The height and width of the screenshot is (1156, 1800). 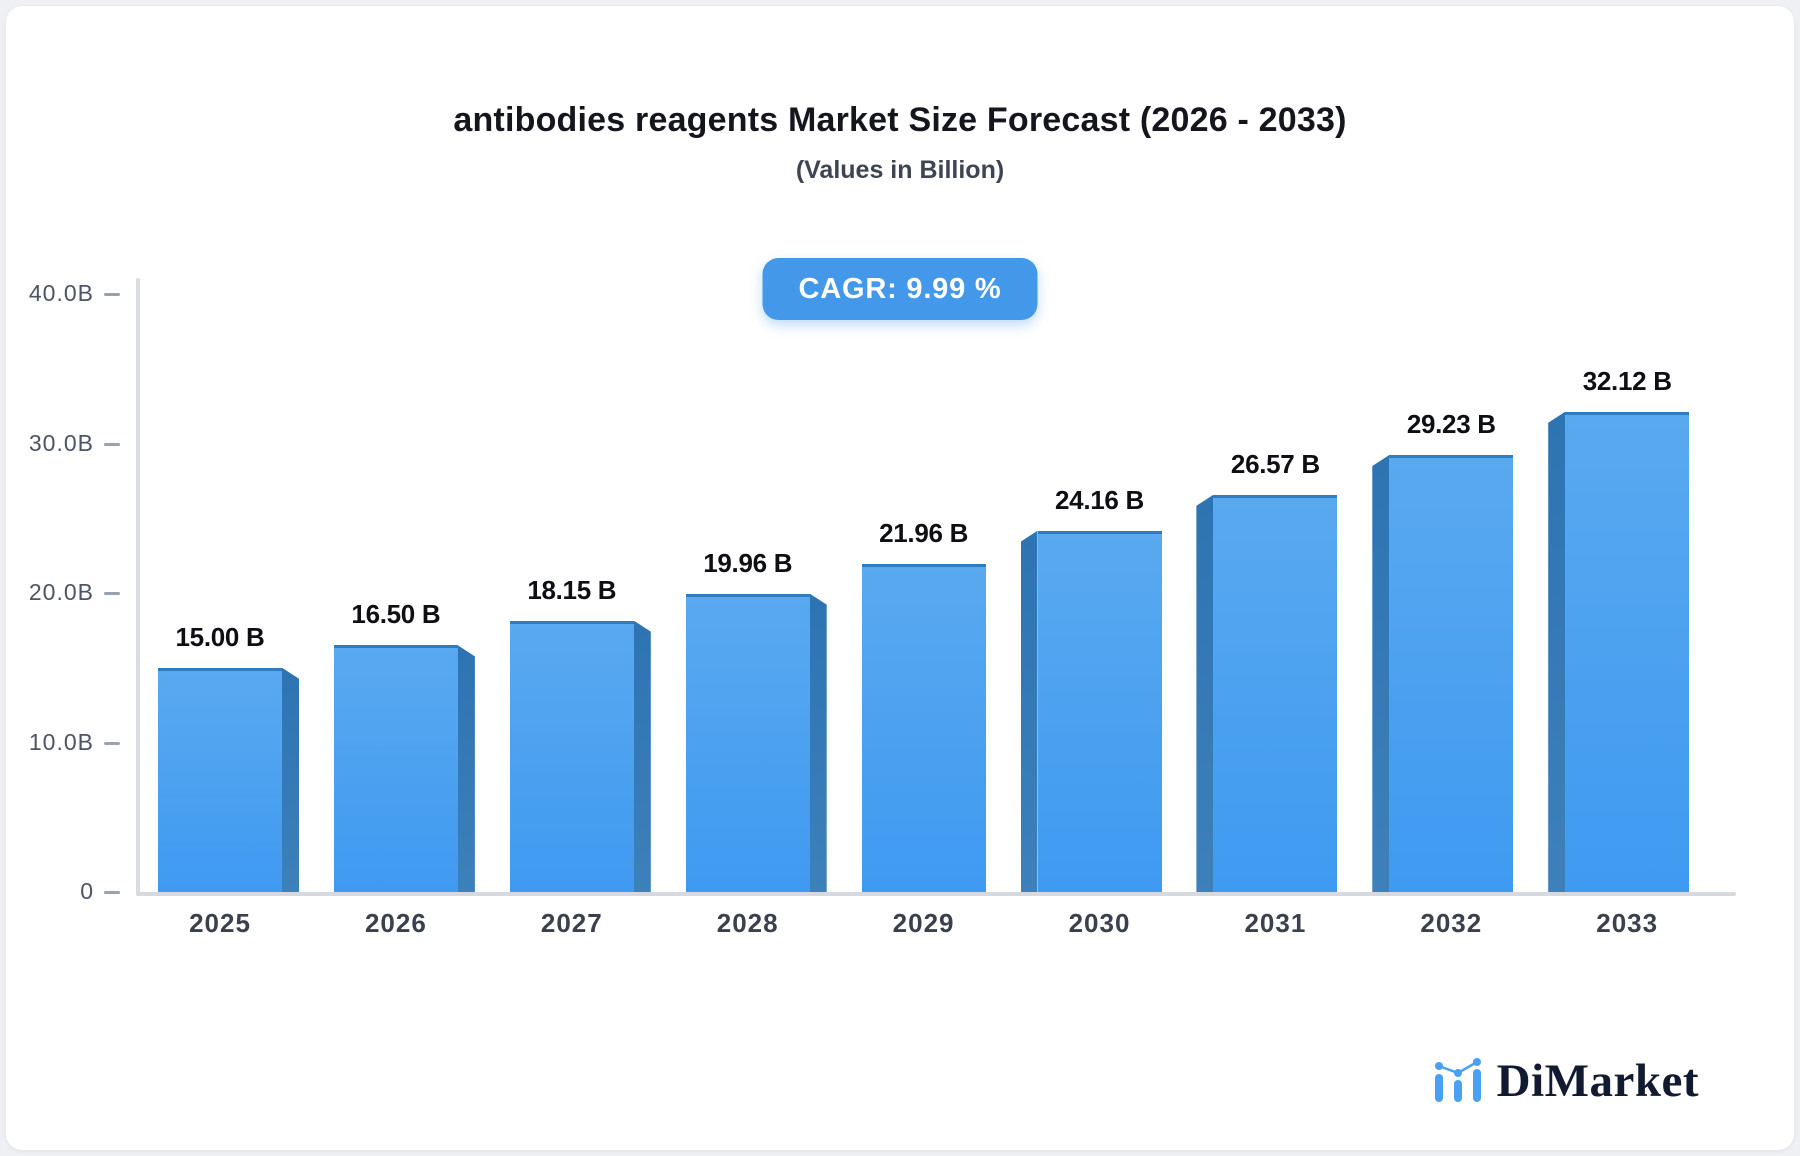 I want to click on bar-value-label: 16.50 B, so click(x=396, y=614).